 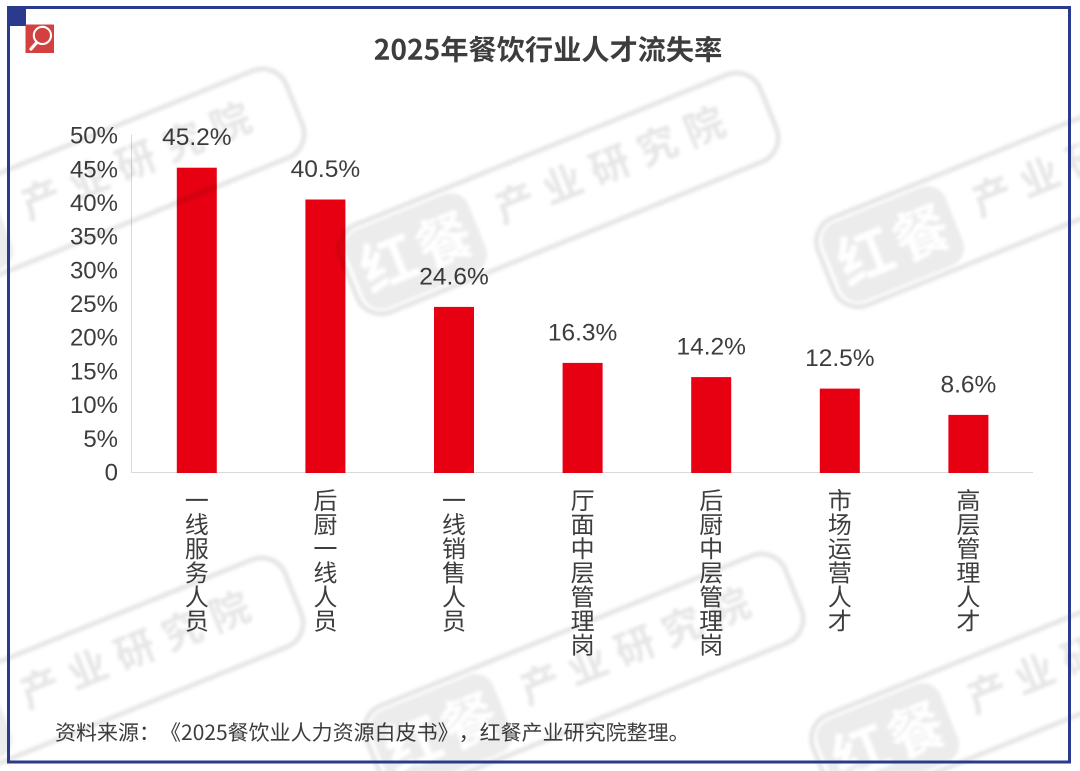 I want to click on svg-text: 16.3%, so click(x=582, y=332).